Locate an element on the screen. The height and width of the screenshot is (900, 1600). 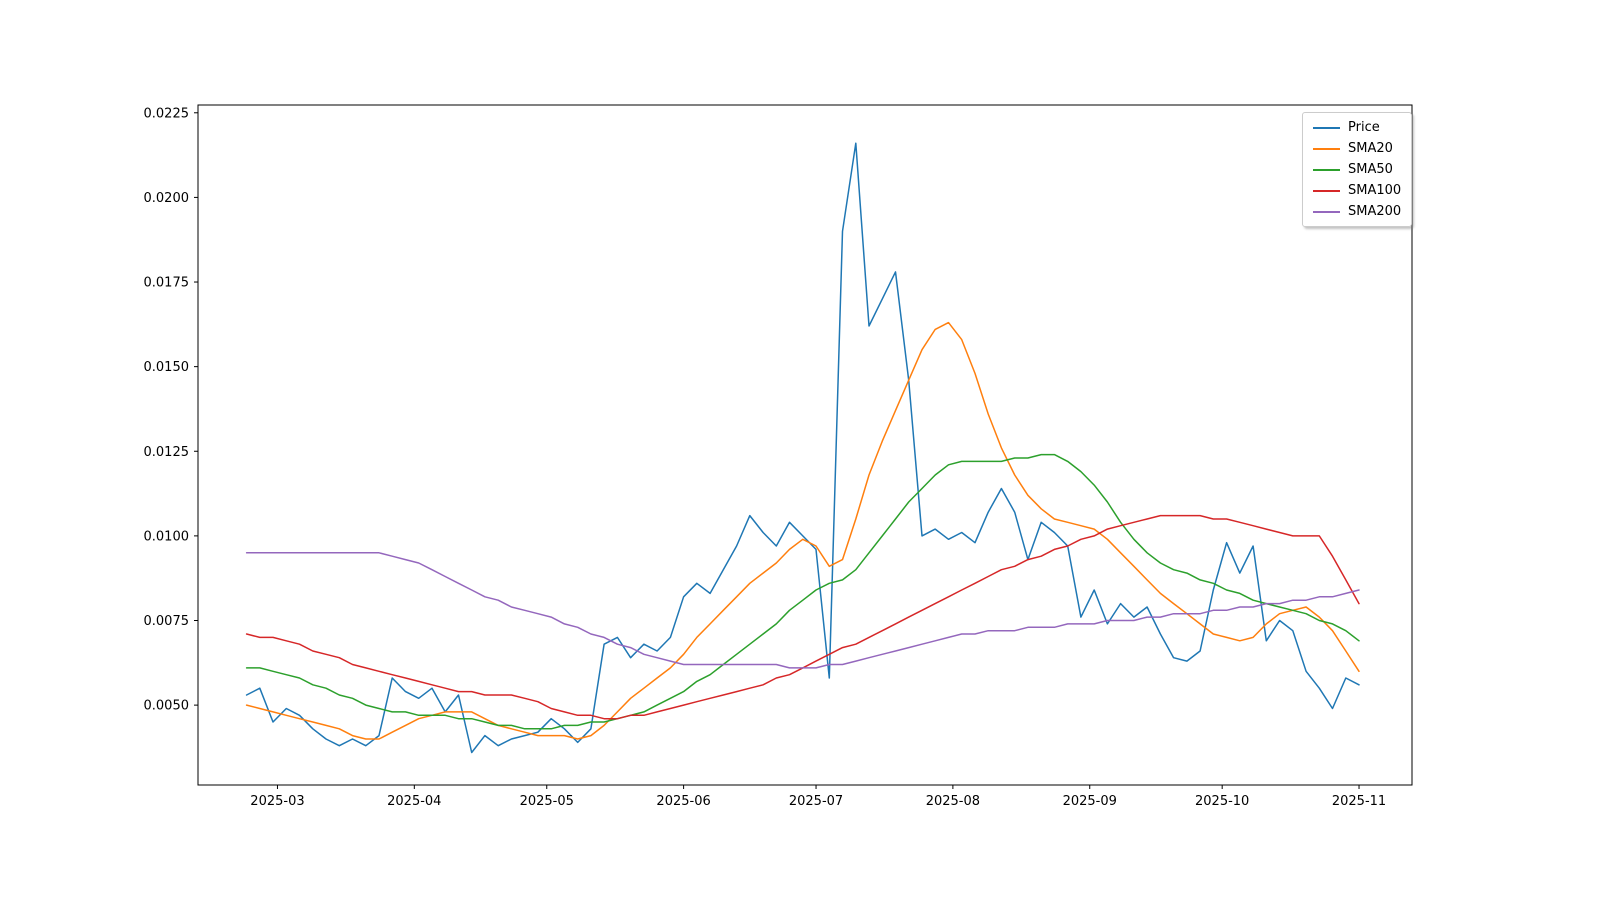
legend-entry-sma100: SMA100 is located at coordinates (1357, 190).